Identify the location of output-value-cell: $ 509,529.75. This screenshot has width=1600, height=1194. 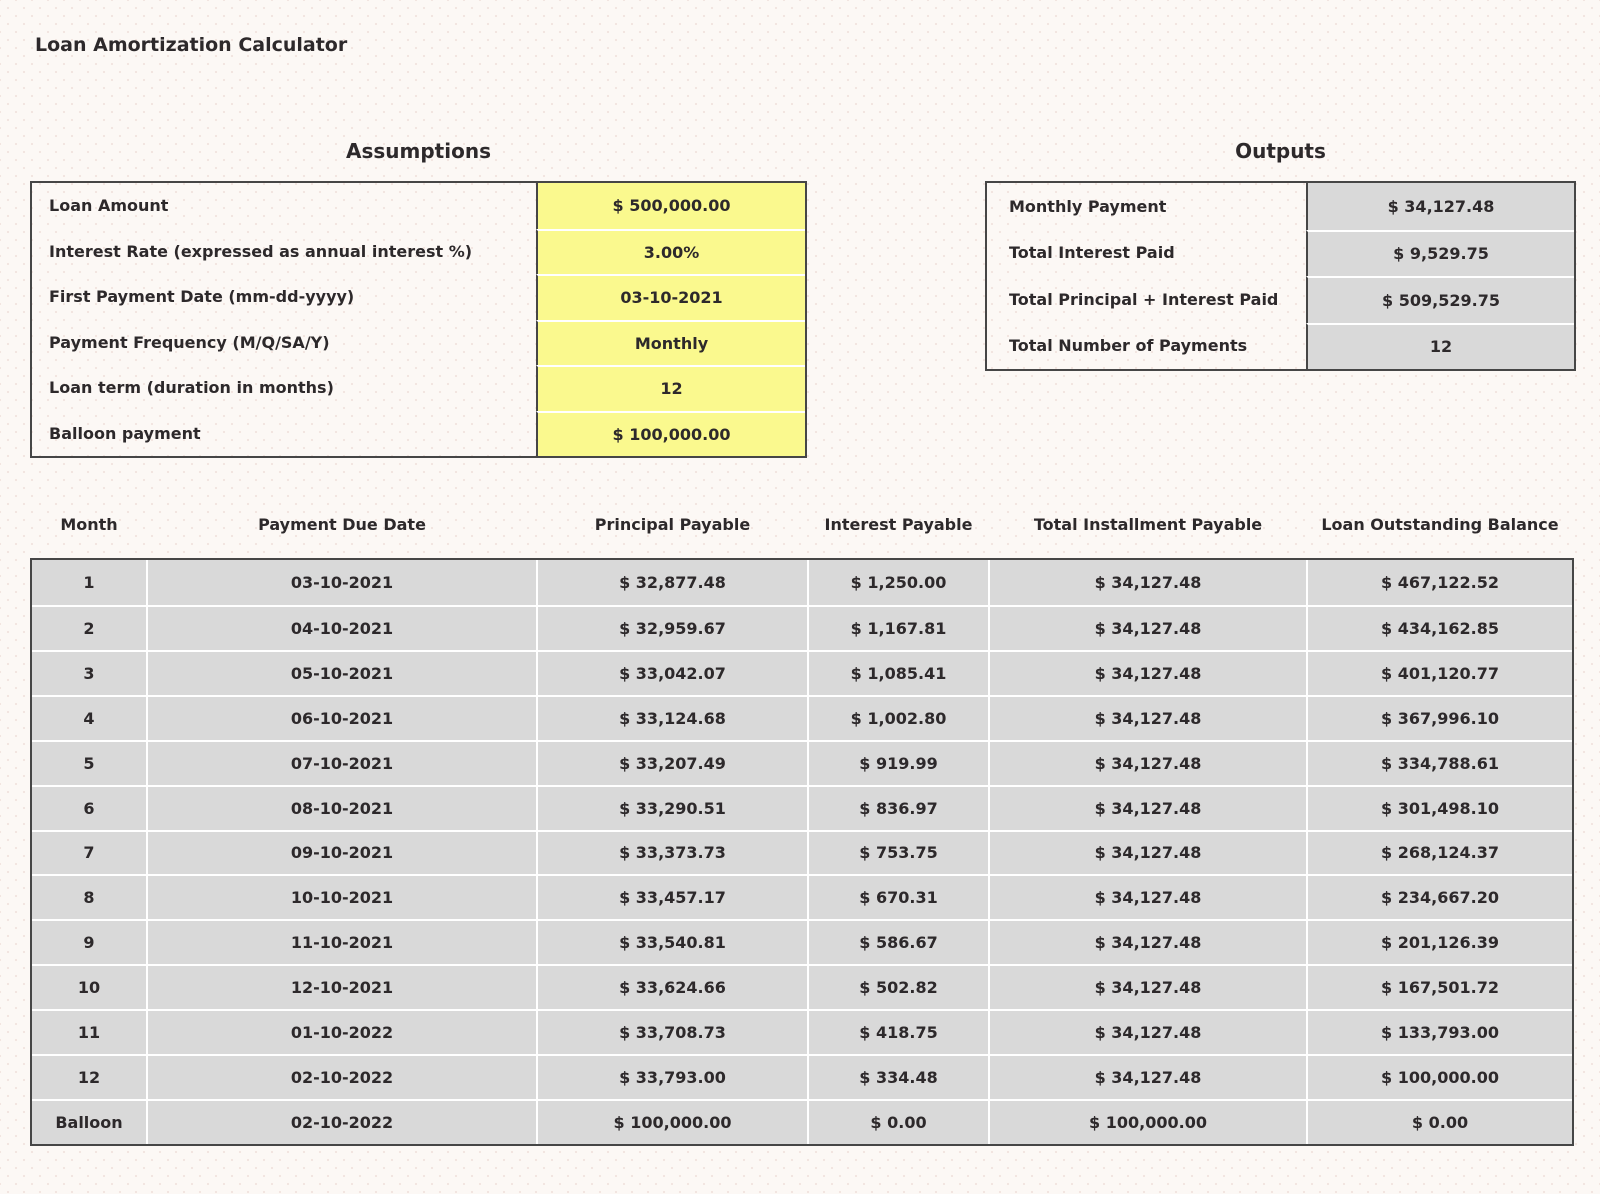
(1440, 299).